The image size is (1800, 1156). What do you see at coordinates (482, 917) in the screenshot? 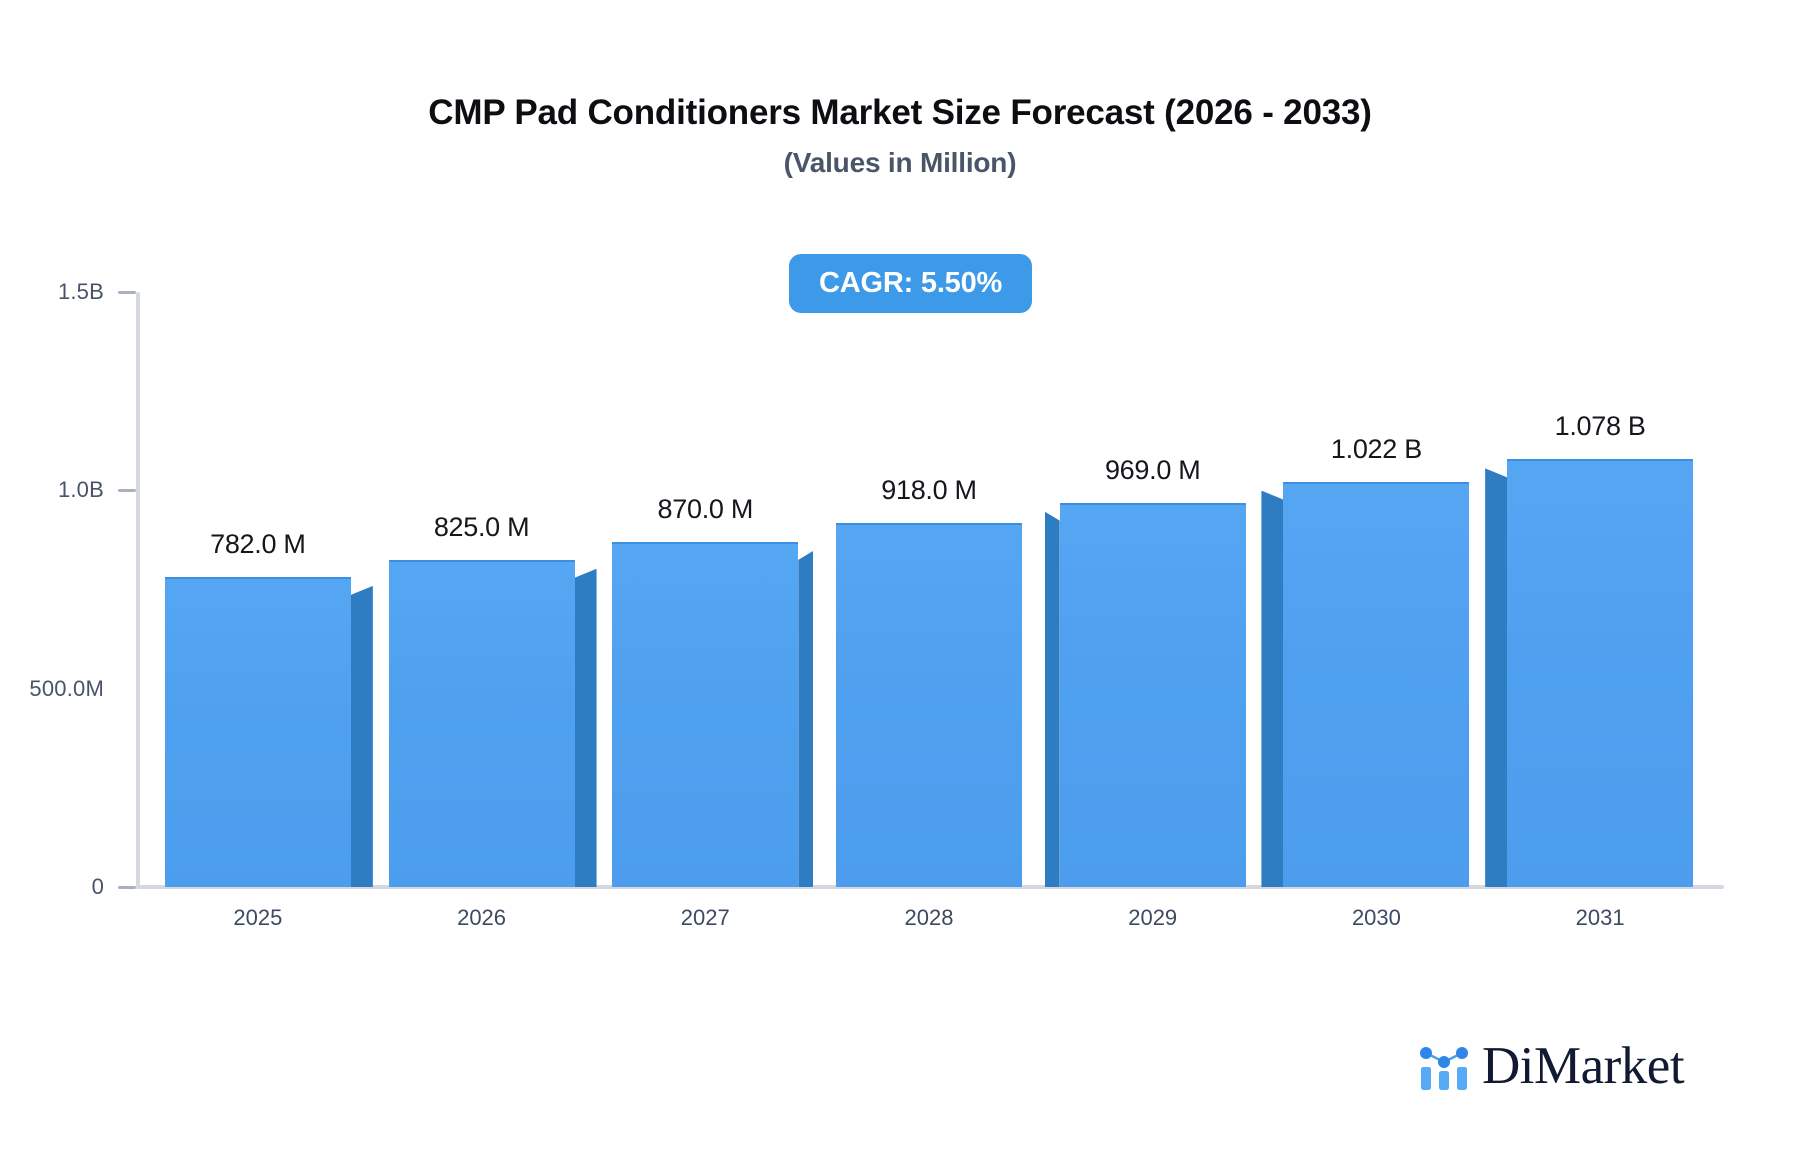
I see `x-axis-tick-label: 2026` at bounding box center [482, 917].